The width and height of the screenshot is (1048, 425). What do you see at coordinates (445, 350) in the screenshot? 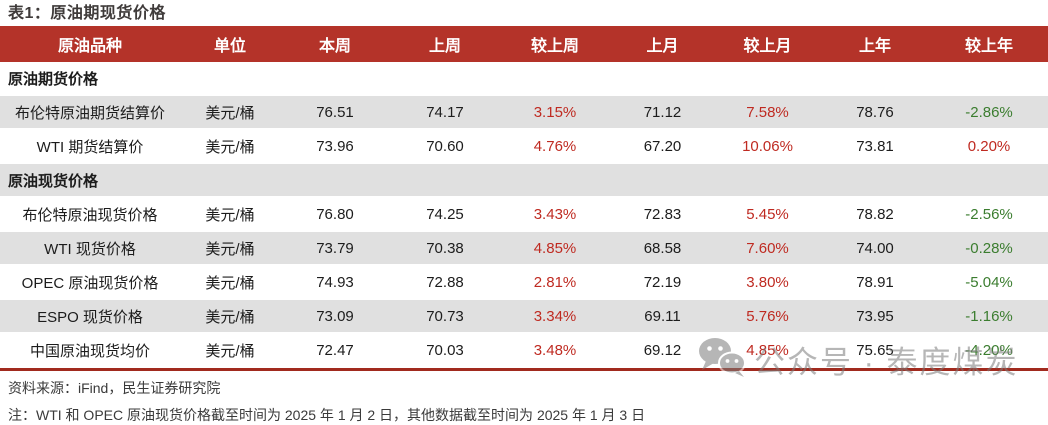
I see `value-cell: 70.03` at bounding box center [445, 350].